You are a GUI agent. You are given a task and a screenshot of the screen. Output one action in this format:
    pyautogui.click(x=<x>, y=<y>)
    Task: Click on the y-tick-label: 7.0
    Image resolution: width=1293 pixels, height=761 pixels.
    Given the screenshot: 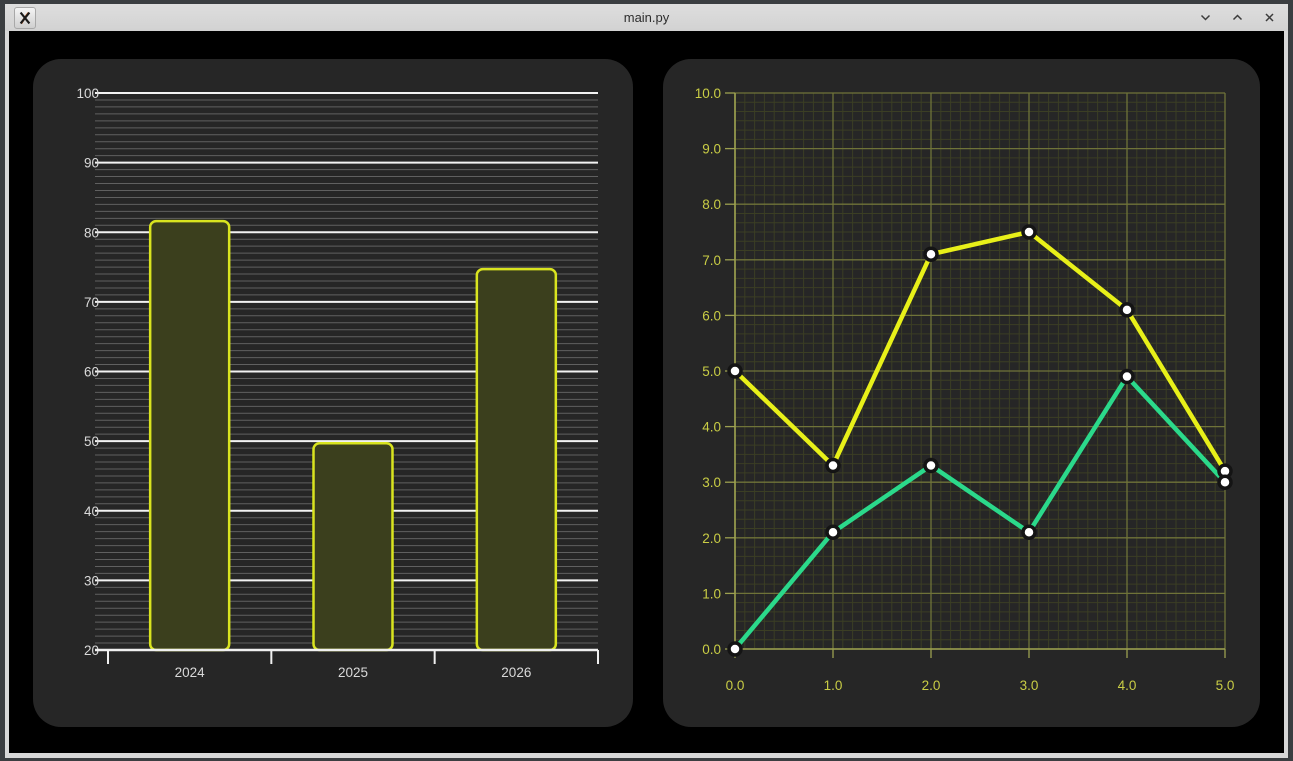 What is the action you would take?
    pyautogui.click(x=711, y=260)
    